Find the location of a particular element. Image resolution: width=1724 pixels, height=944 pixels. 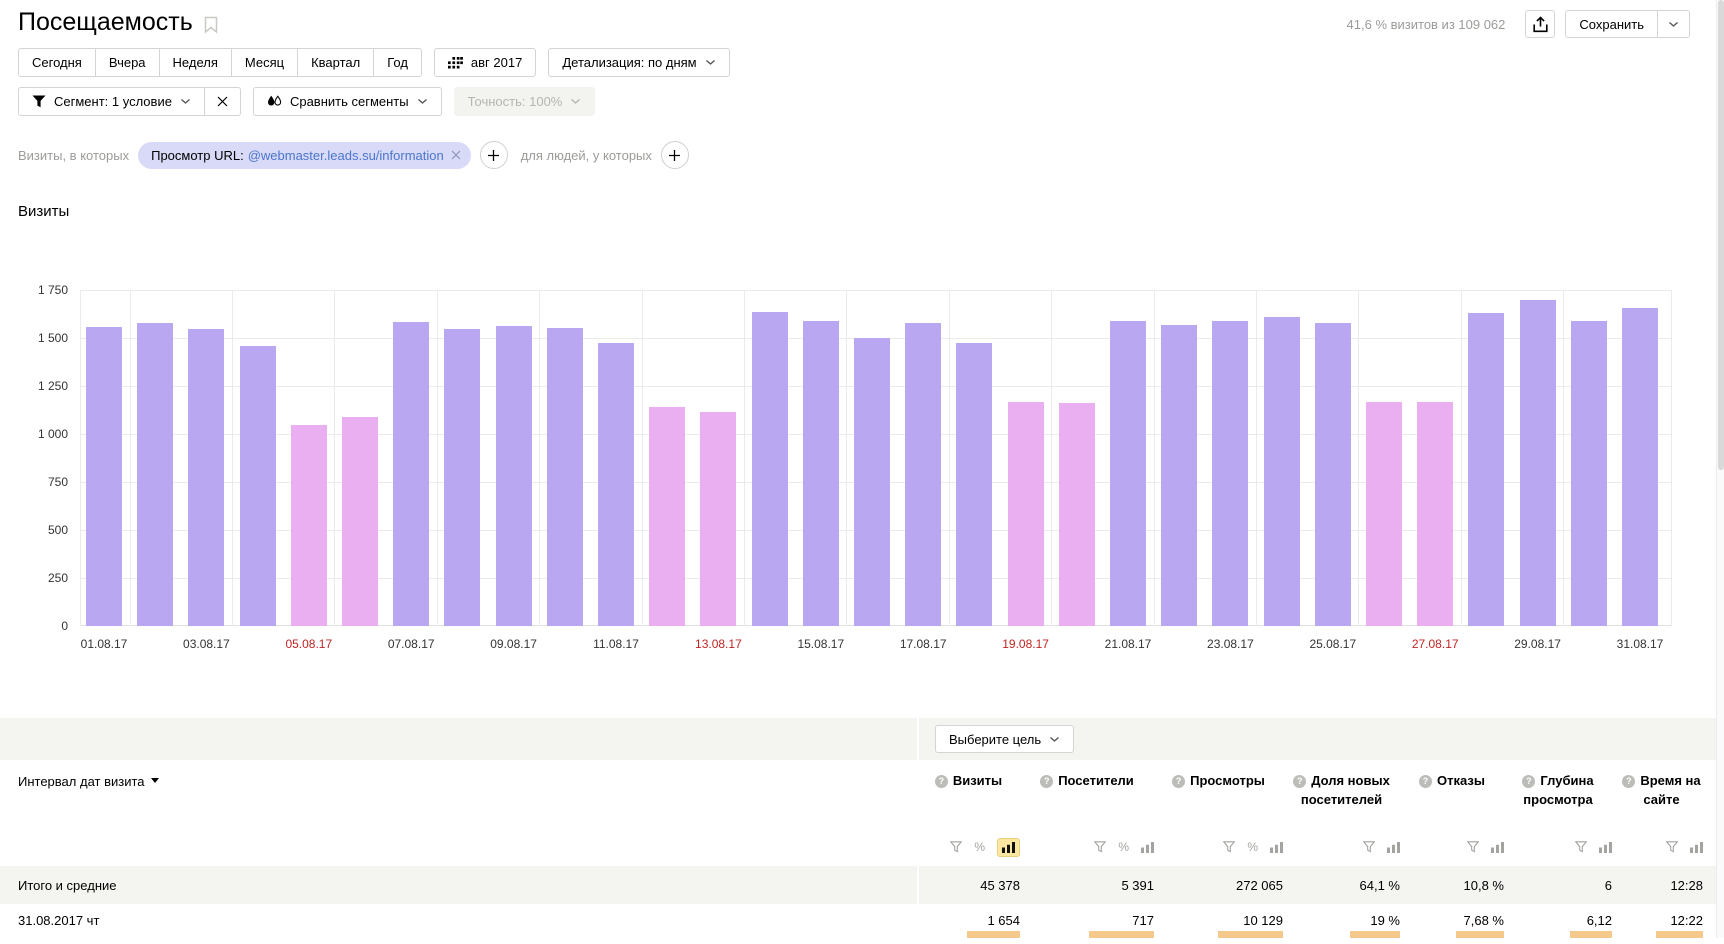

save-button: Сохранить is located at coordinates (1611, 24).